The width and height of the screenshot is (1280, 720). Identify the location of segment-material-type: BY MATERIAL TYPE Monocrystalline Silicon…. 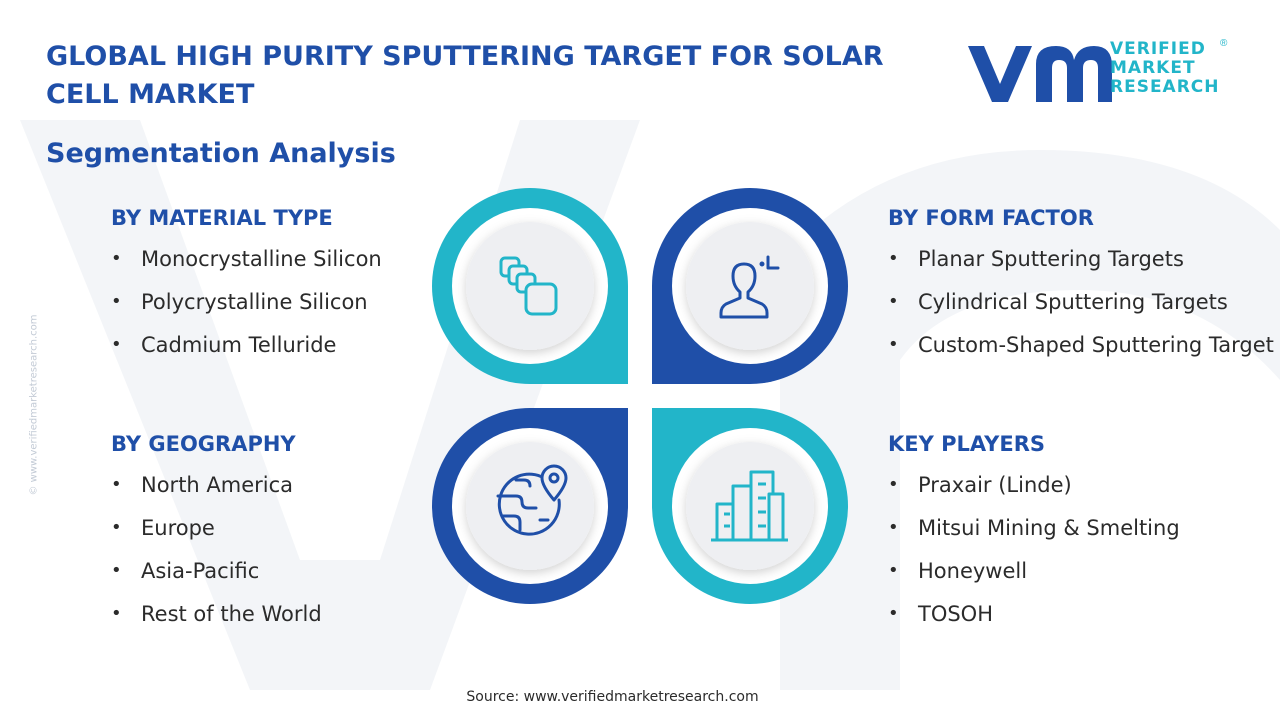
(246, 289).